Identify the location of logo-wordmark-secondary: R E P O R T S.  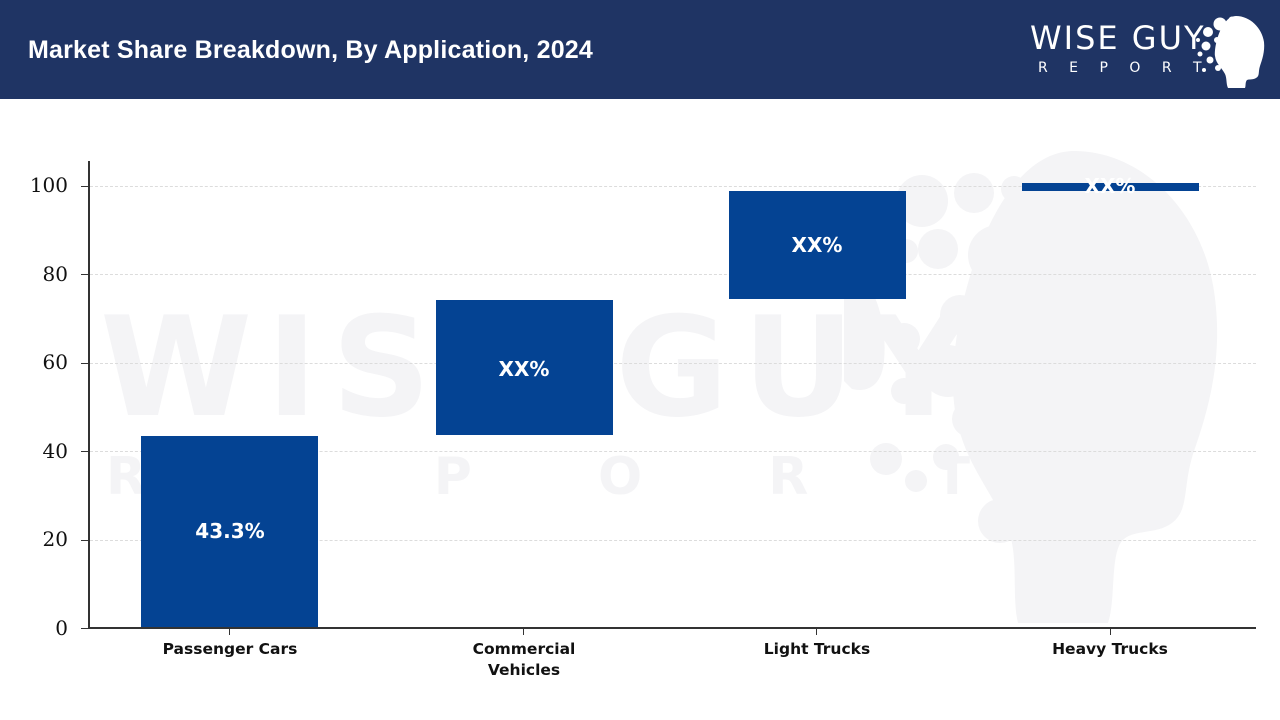
(1139, 68).